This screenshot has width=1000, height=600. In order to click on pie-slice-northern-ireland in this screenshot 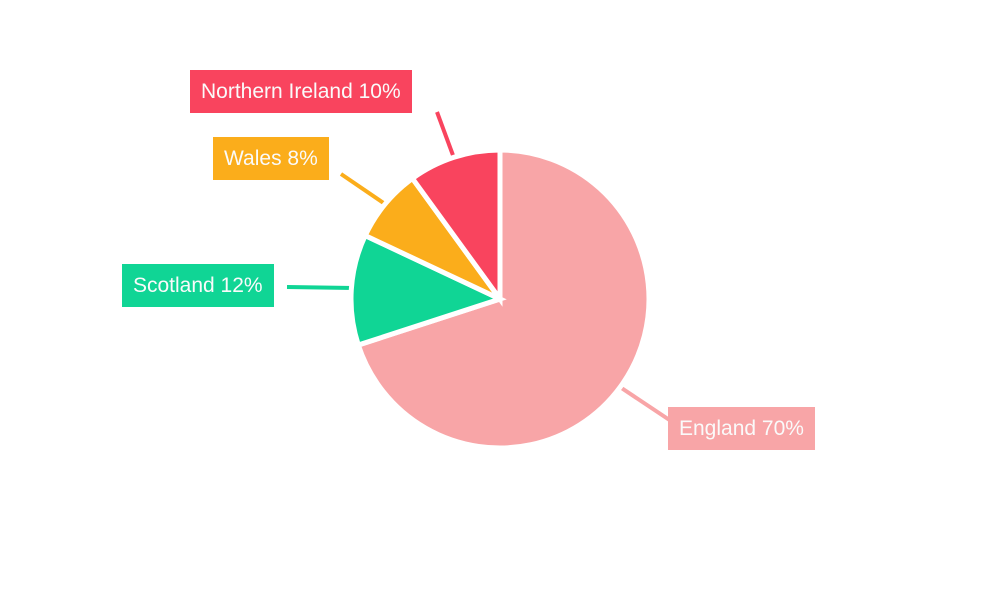, I will do `click(455, 227)`.